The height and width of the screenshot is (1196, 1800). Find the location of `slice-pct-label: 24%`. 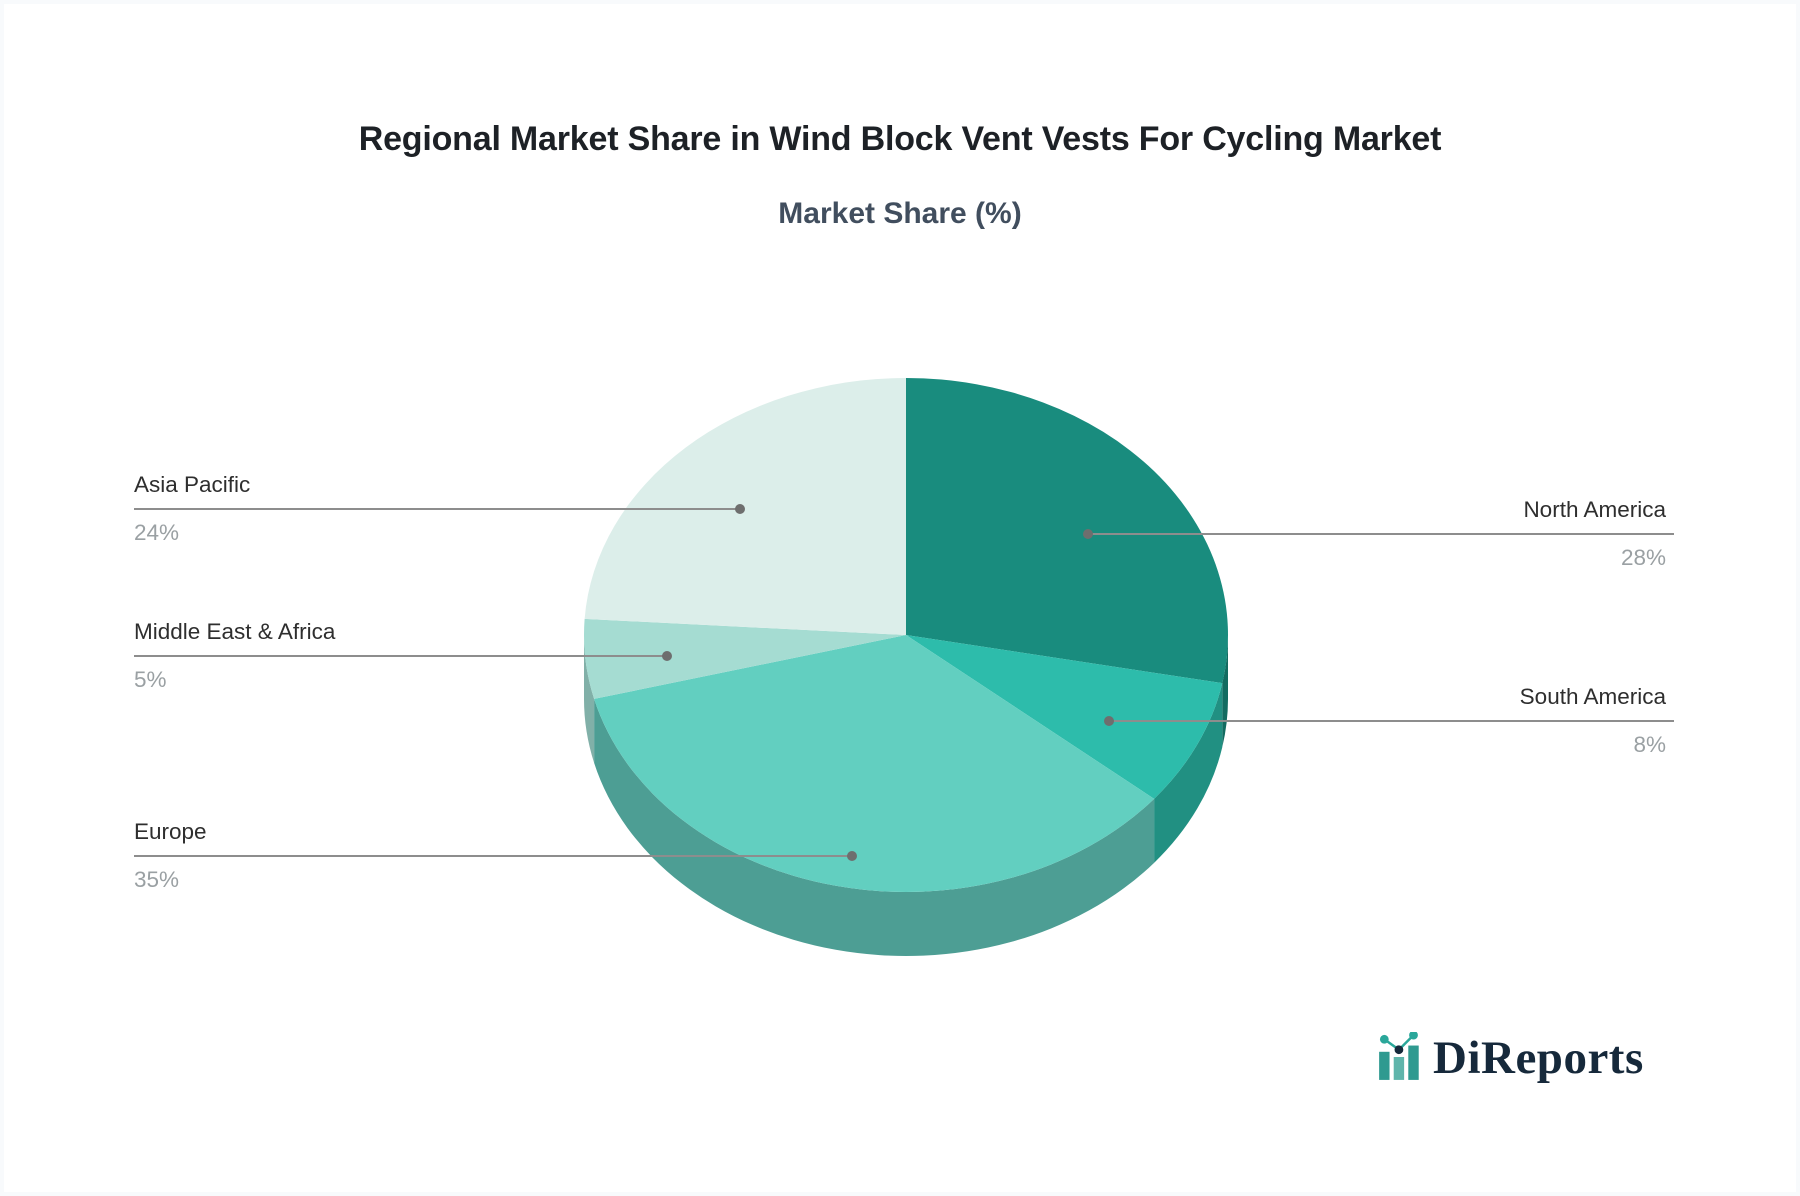

slice-pct-label: 24% is located at coordinates (157, 532).